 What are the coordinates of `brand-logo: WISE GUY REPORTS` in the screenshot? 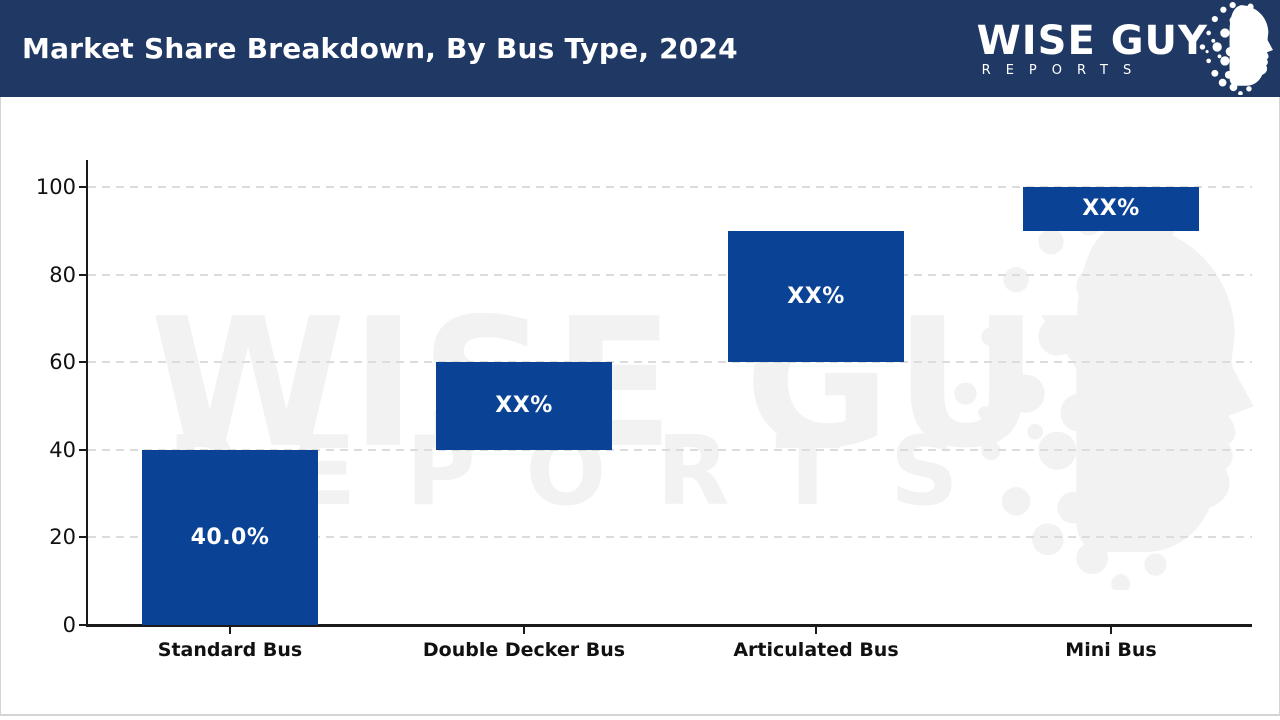 It's located at (1125, 48).